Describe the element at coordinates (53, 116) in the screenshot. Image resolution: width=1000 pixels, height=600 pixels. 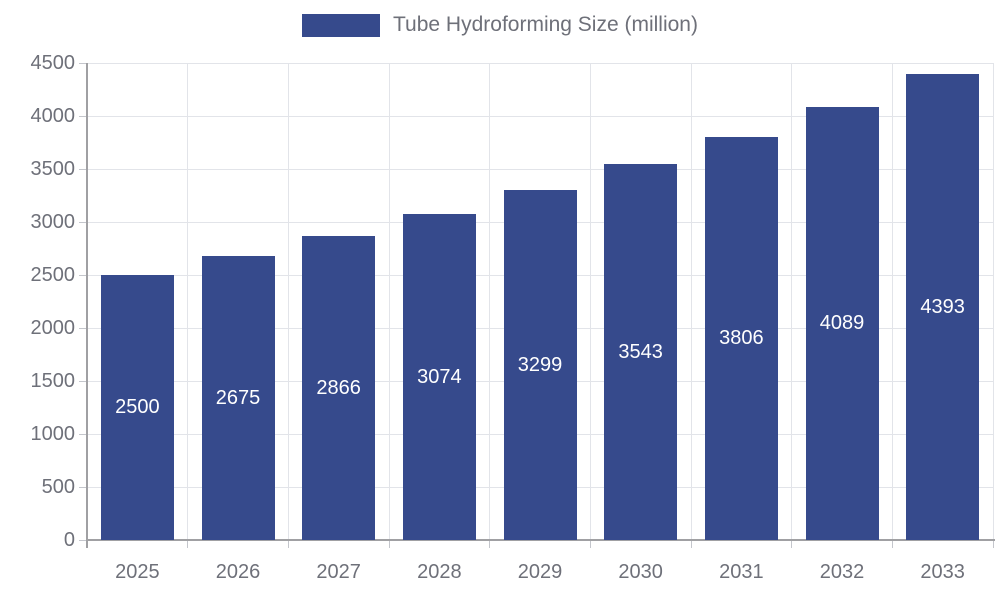
I see `y-axis-label: 4000` at that location.